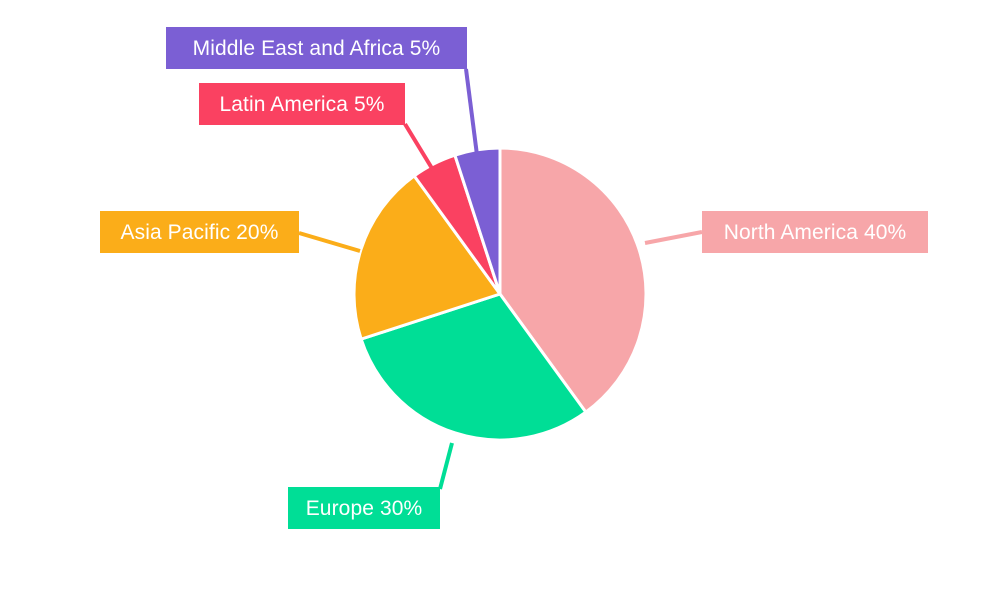 Image resolution: width=1000 pixels, height=600 pixels. What do you see at coordinates (419, 147) in the screenshot?
I see `leader-line-latin-america` at bounding box center [419, 147].